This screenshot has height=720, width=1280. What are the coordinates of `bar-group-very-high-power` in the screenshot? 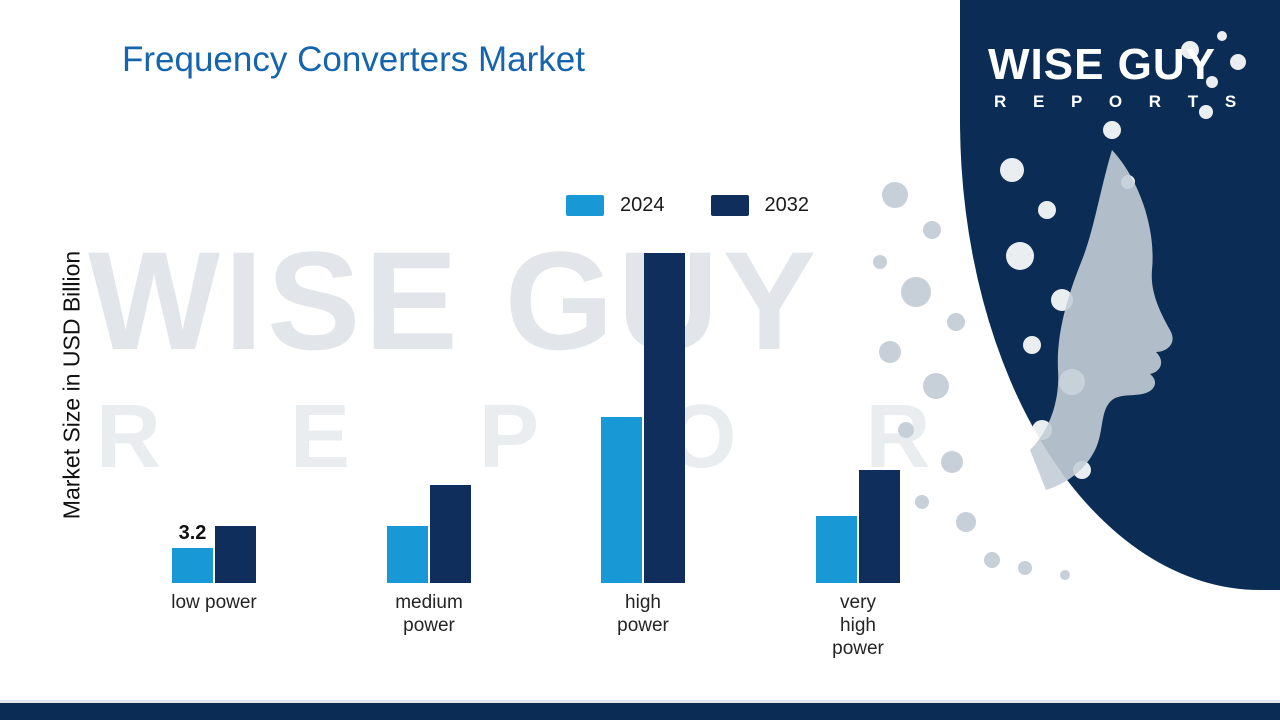 It's located at (858, 526).